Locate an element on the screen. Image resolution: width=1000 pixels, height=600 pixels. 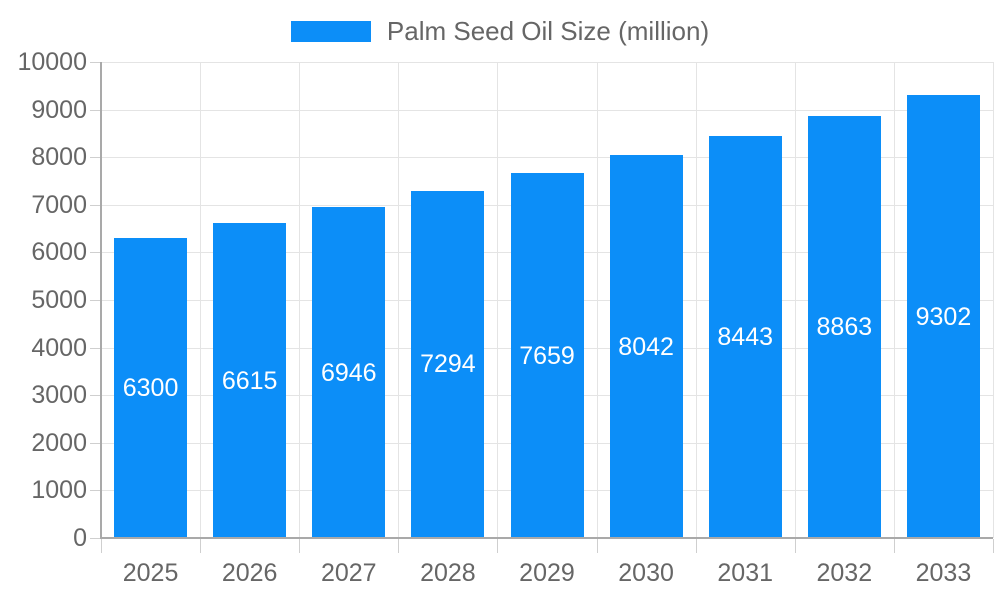
y-tick-label: 5000 is located at coordinates (59, 300).